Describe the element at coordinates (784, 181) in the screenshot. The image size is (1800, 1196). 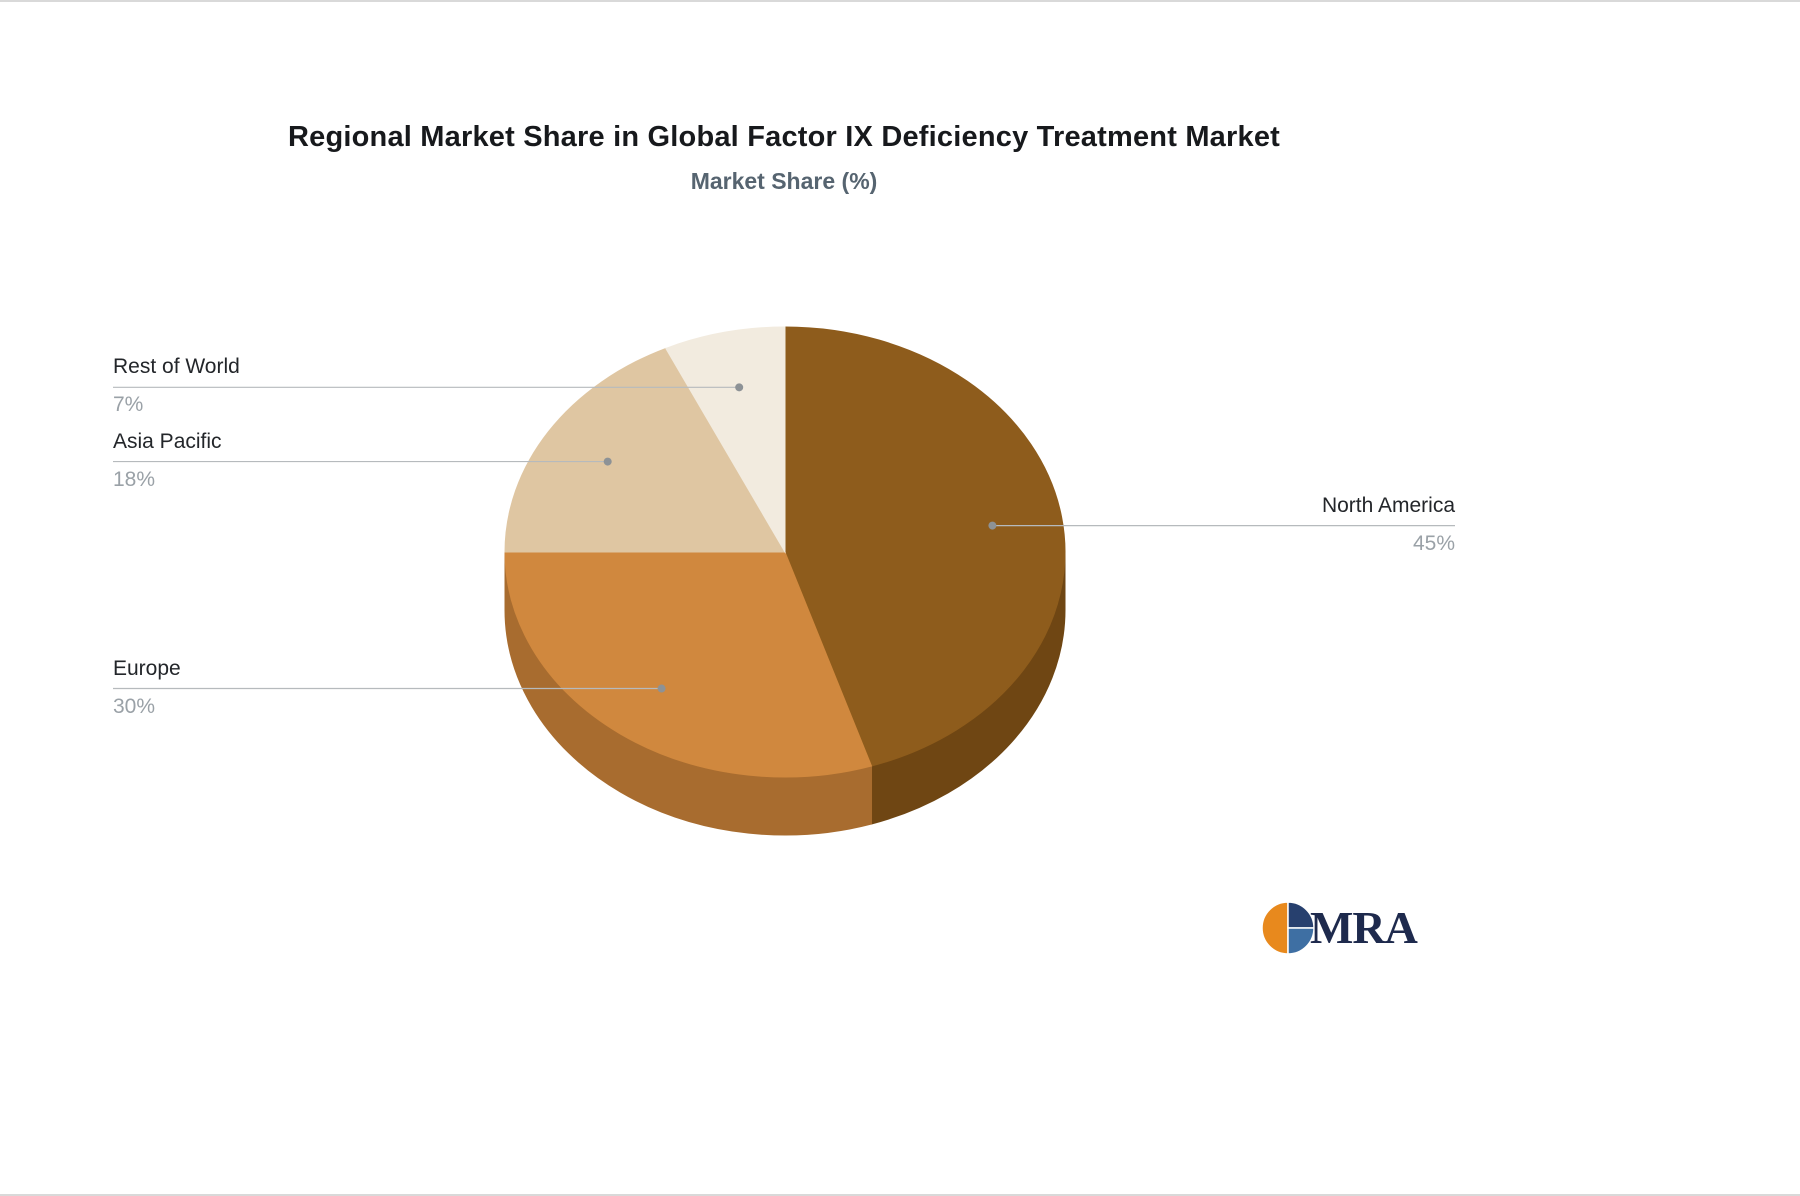
I see `chart-subtitle: Market Share (%)` at that location.